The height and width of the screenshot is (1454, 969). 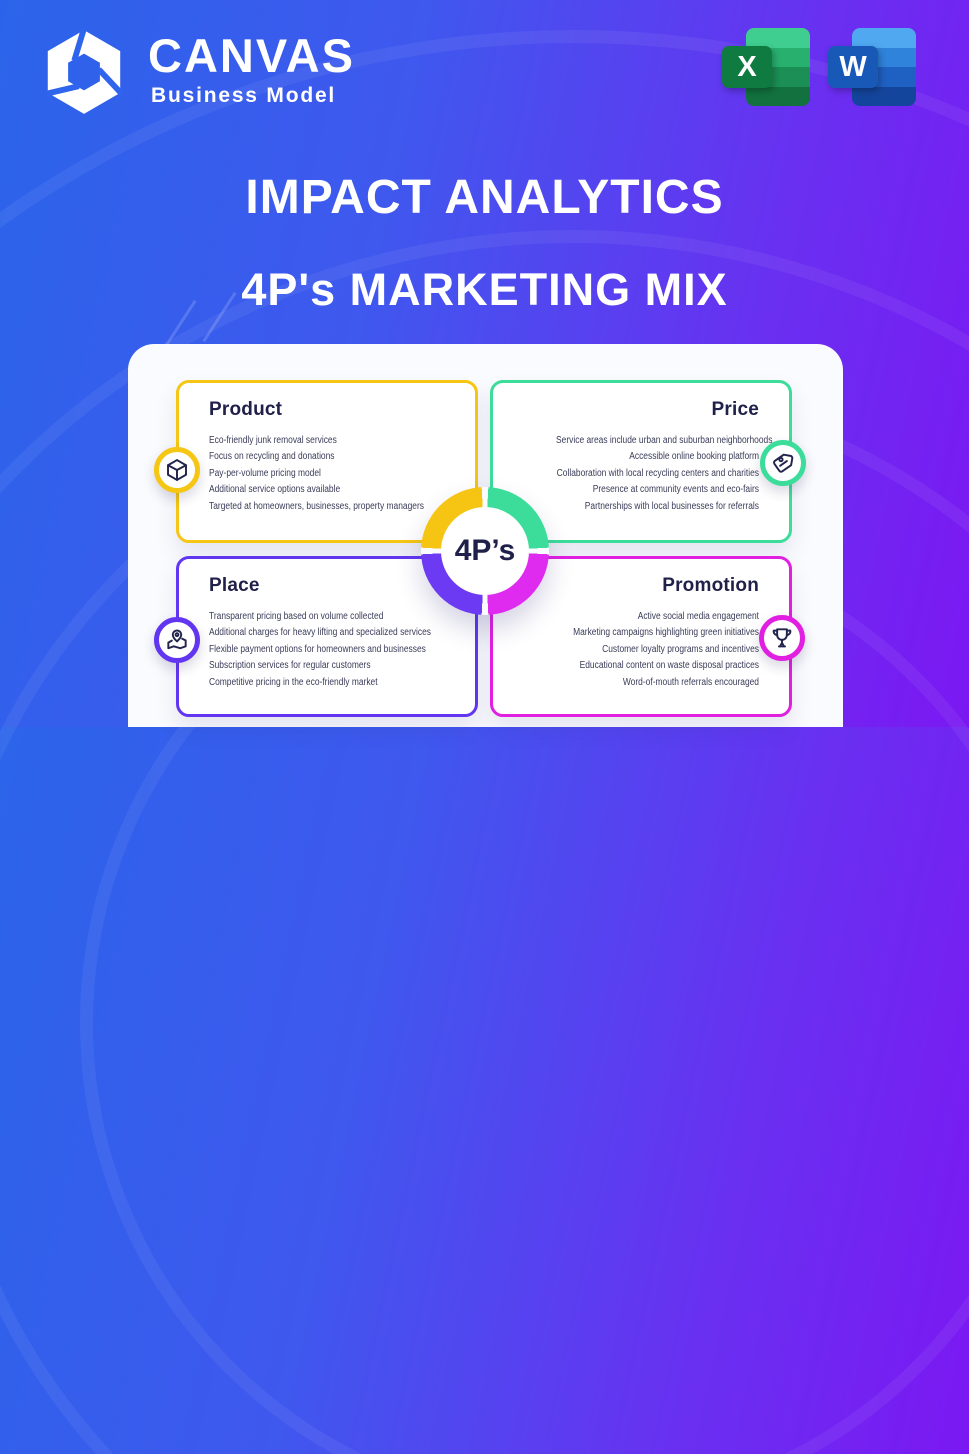 I want to click on product-item: Focus on recycling and donations, so click(x=272, y=457).